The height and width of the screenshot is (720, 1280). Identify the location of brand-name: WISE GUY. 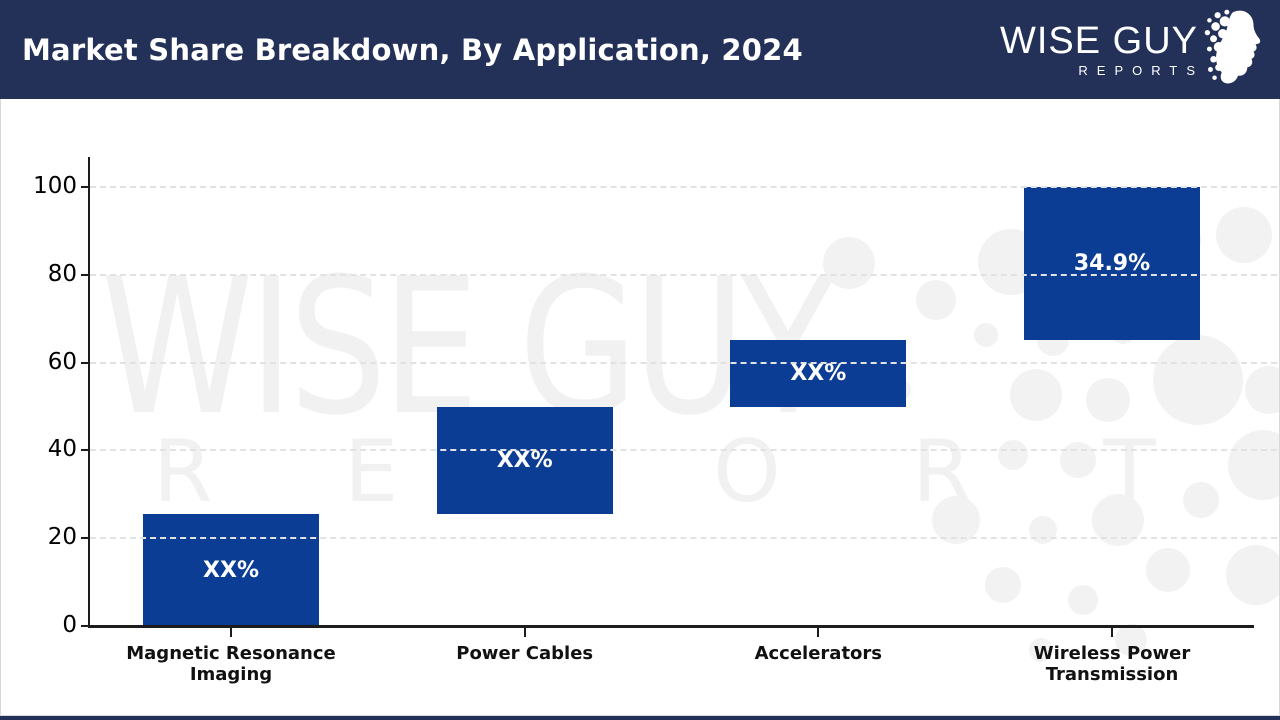
(1098, 40).